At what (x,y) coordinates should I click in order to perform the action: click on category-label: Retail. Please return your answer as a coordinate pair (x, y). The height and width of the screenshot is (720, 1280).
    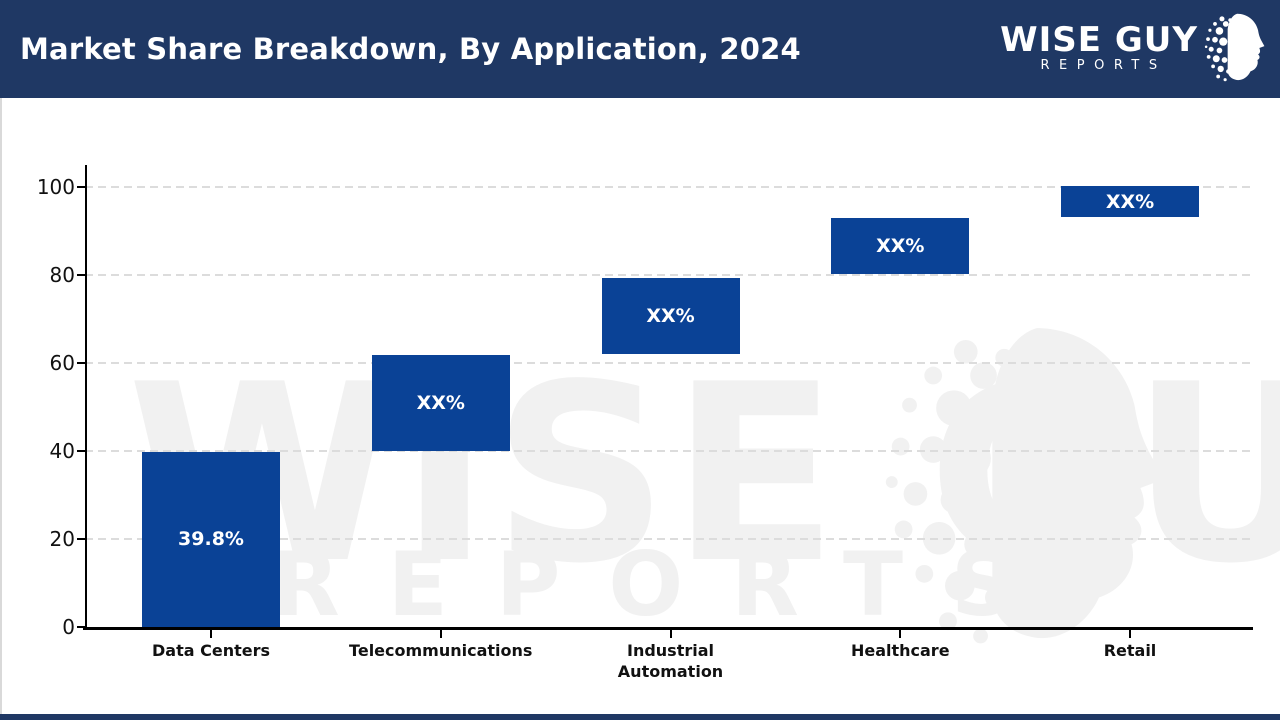
    Looking at the image, I should click on (1130, 650).